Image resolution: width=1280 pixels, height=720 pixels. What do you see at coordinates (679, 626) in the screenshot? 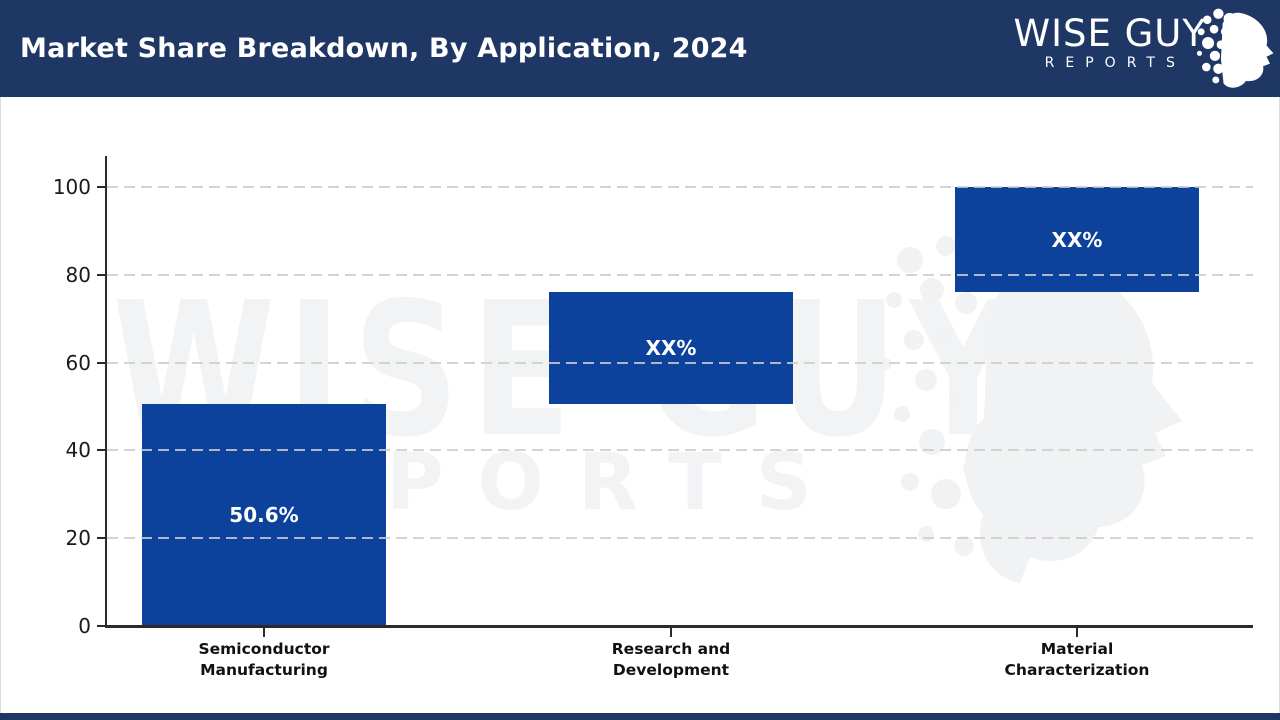
I see `axis-bottom-spine` at bounding box center [679, 626].